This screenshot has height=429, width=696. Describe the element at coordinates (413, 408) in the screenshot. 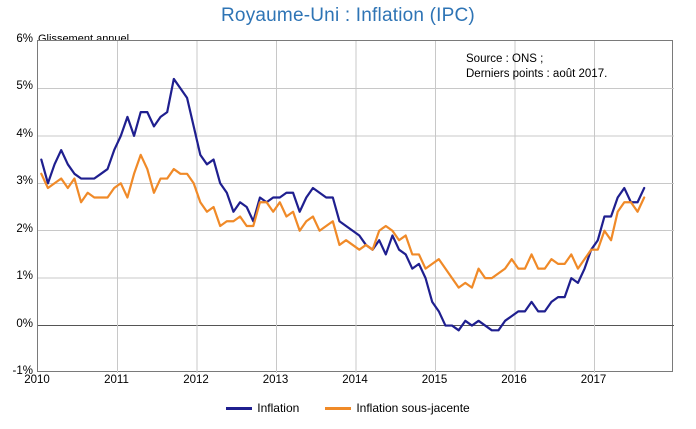

I see `legend-label: Inflation sous-jacente` at that location.